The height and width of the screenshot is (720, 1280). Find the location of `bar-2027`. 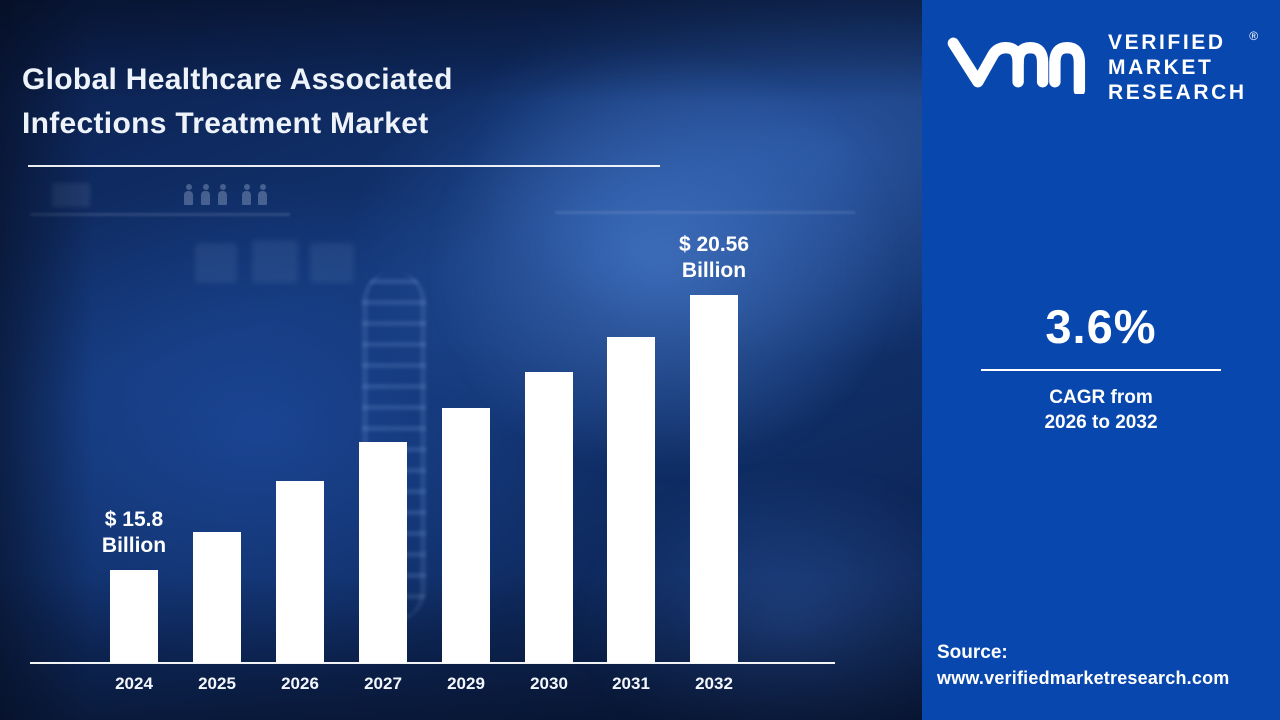

bar-2027 is located at coordinates (383, 552).